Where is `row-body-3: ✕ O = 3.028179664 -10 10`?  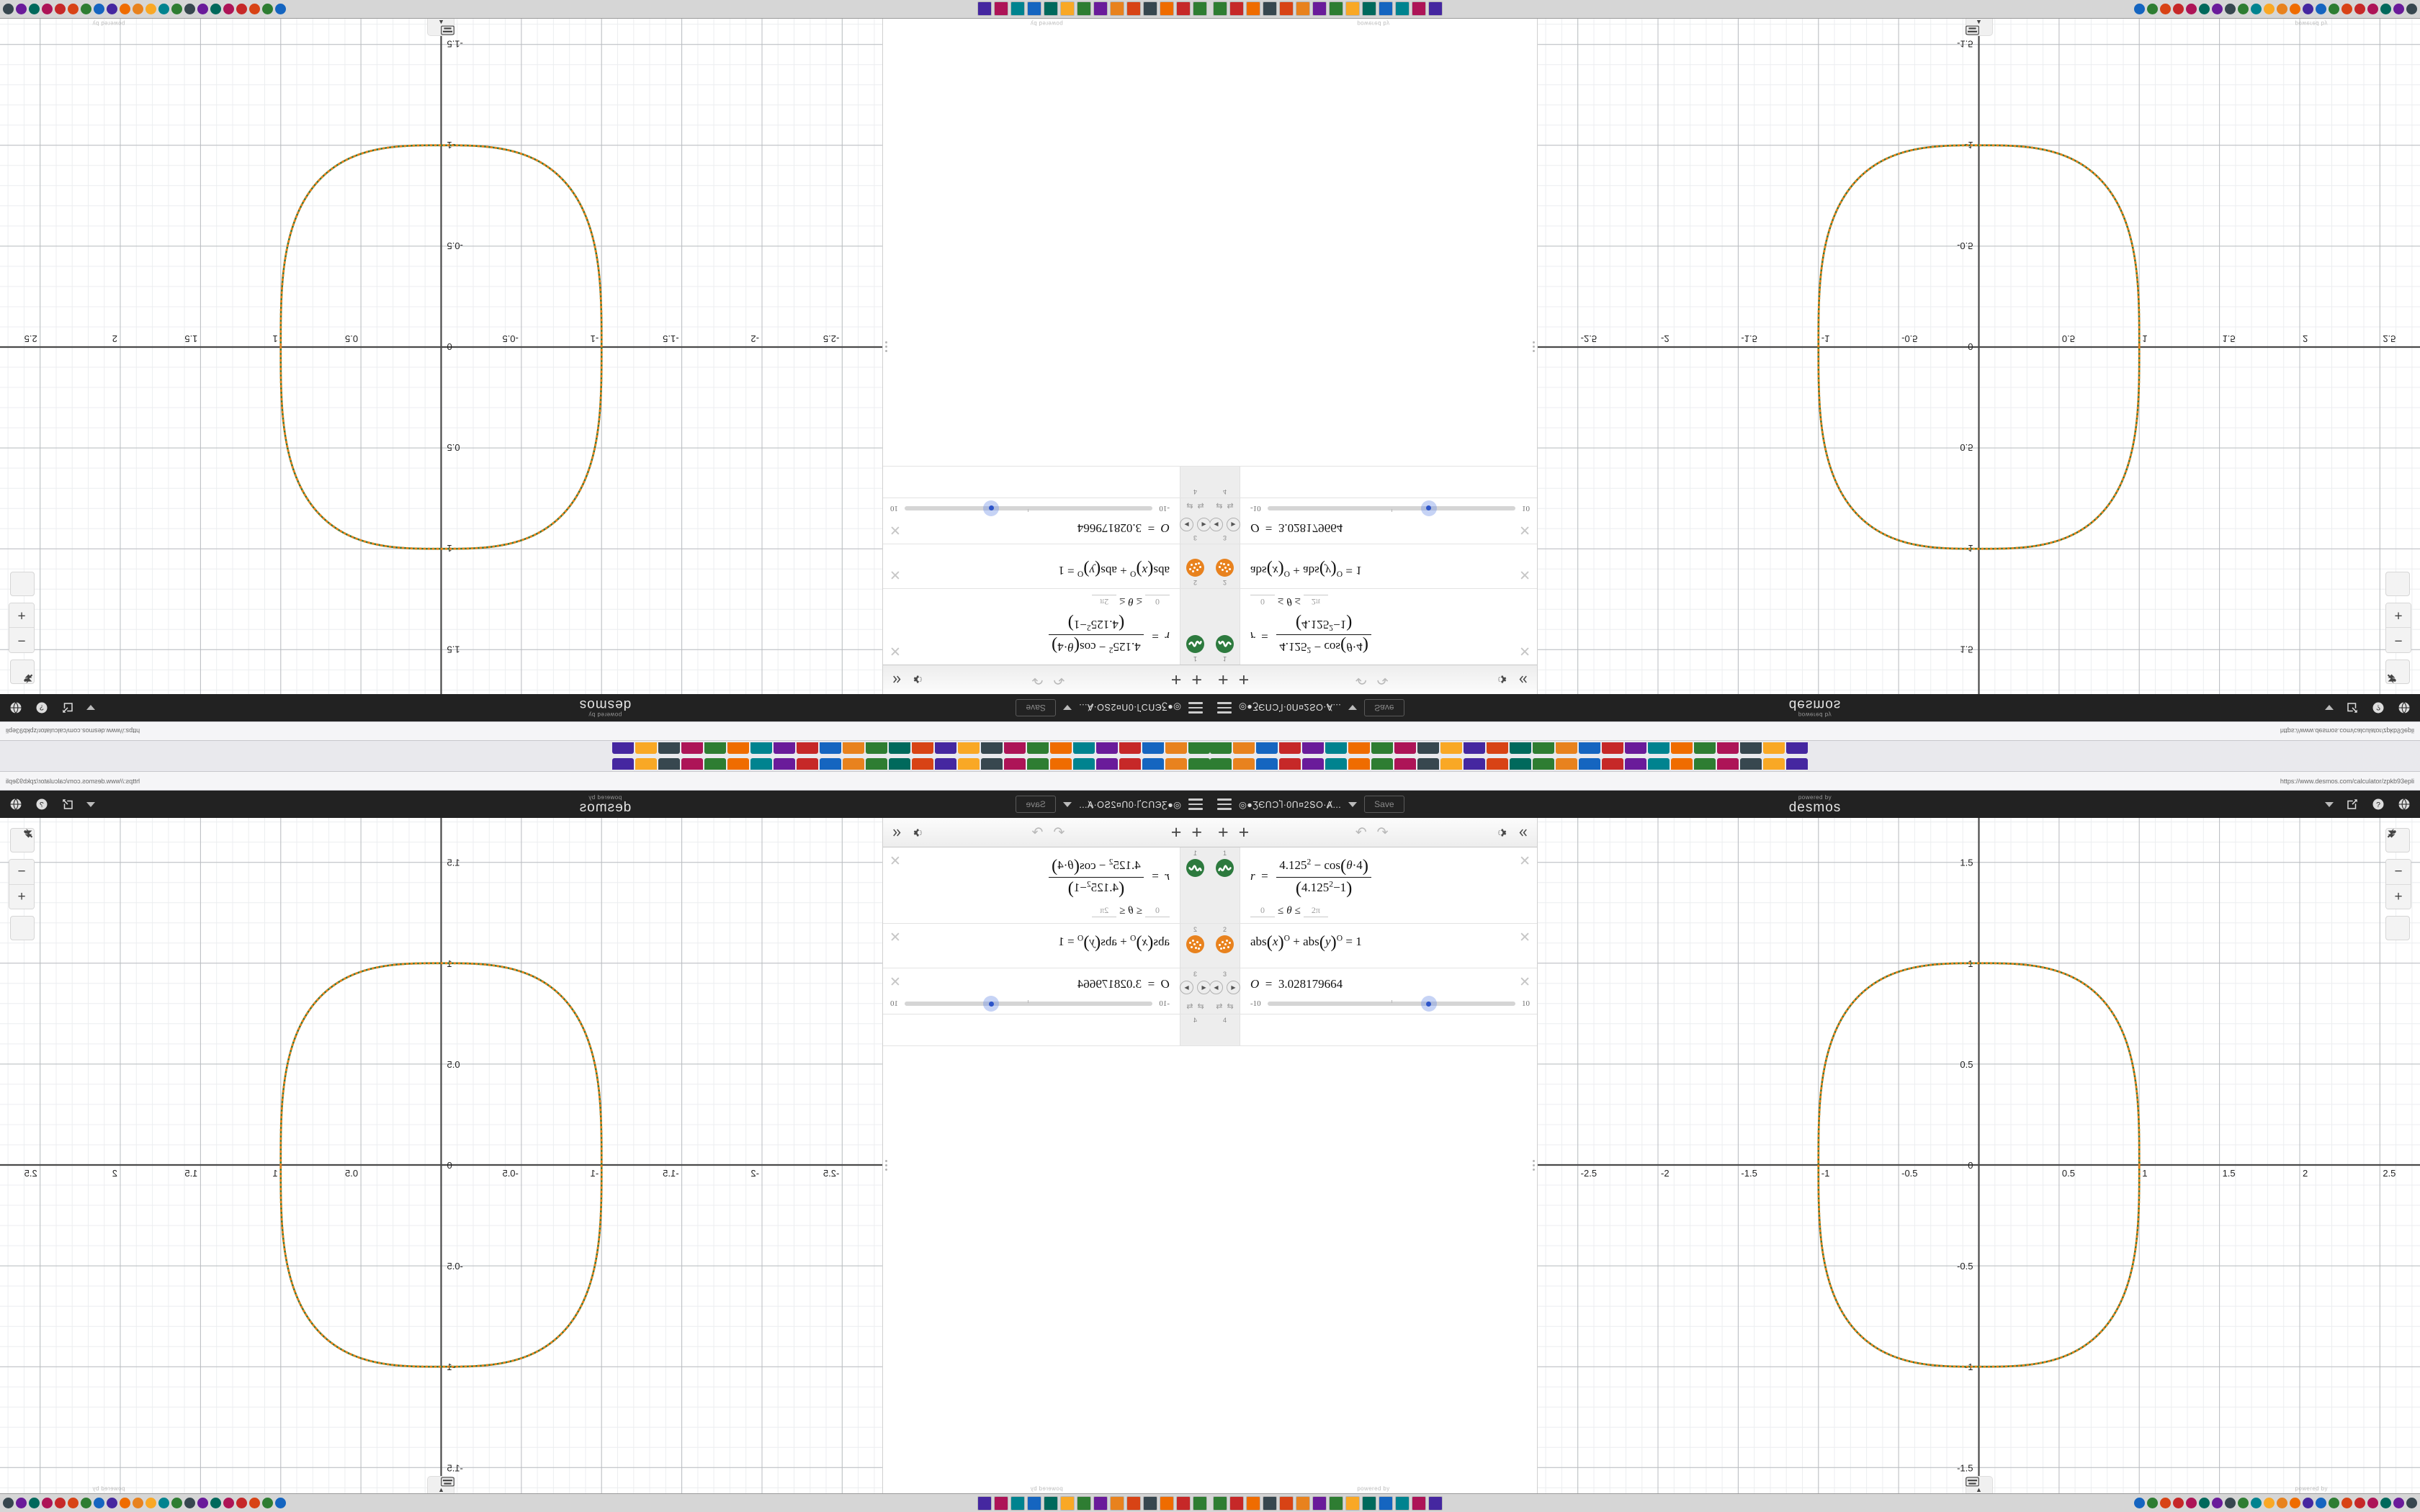
row-body-3: ✕ O = 3.028179664 -10 10 is located at coordinates (1031, 521).